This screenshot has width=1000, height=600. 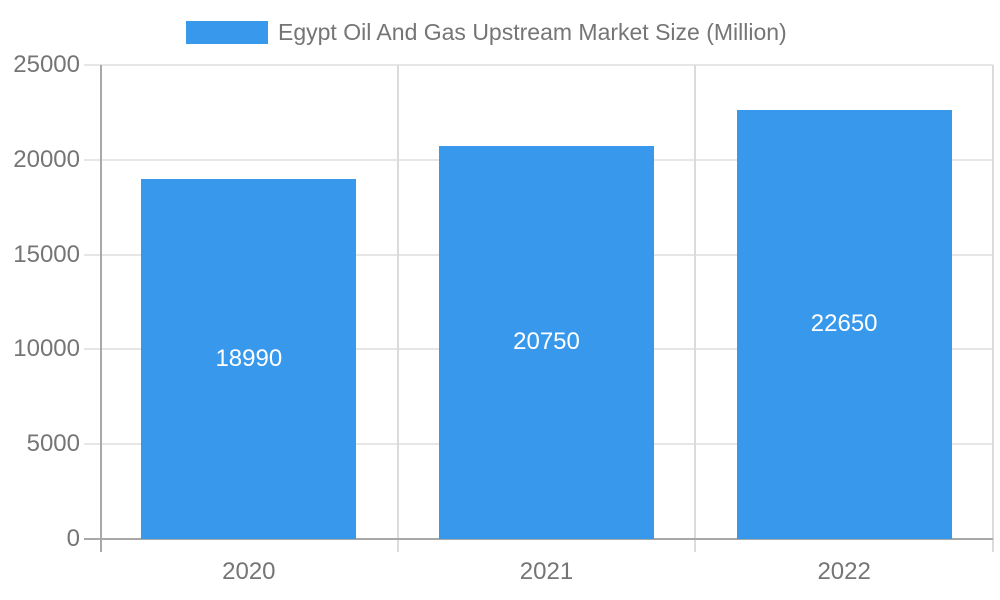 What do you see at coordinates (101, 308) in the screenshot?
I see `y-axis-line` at bounding box center [101, 308].